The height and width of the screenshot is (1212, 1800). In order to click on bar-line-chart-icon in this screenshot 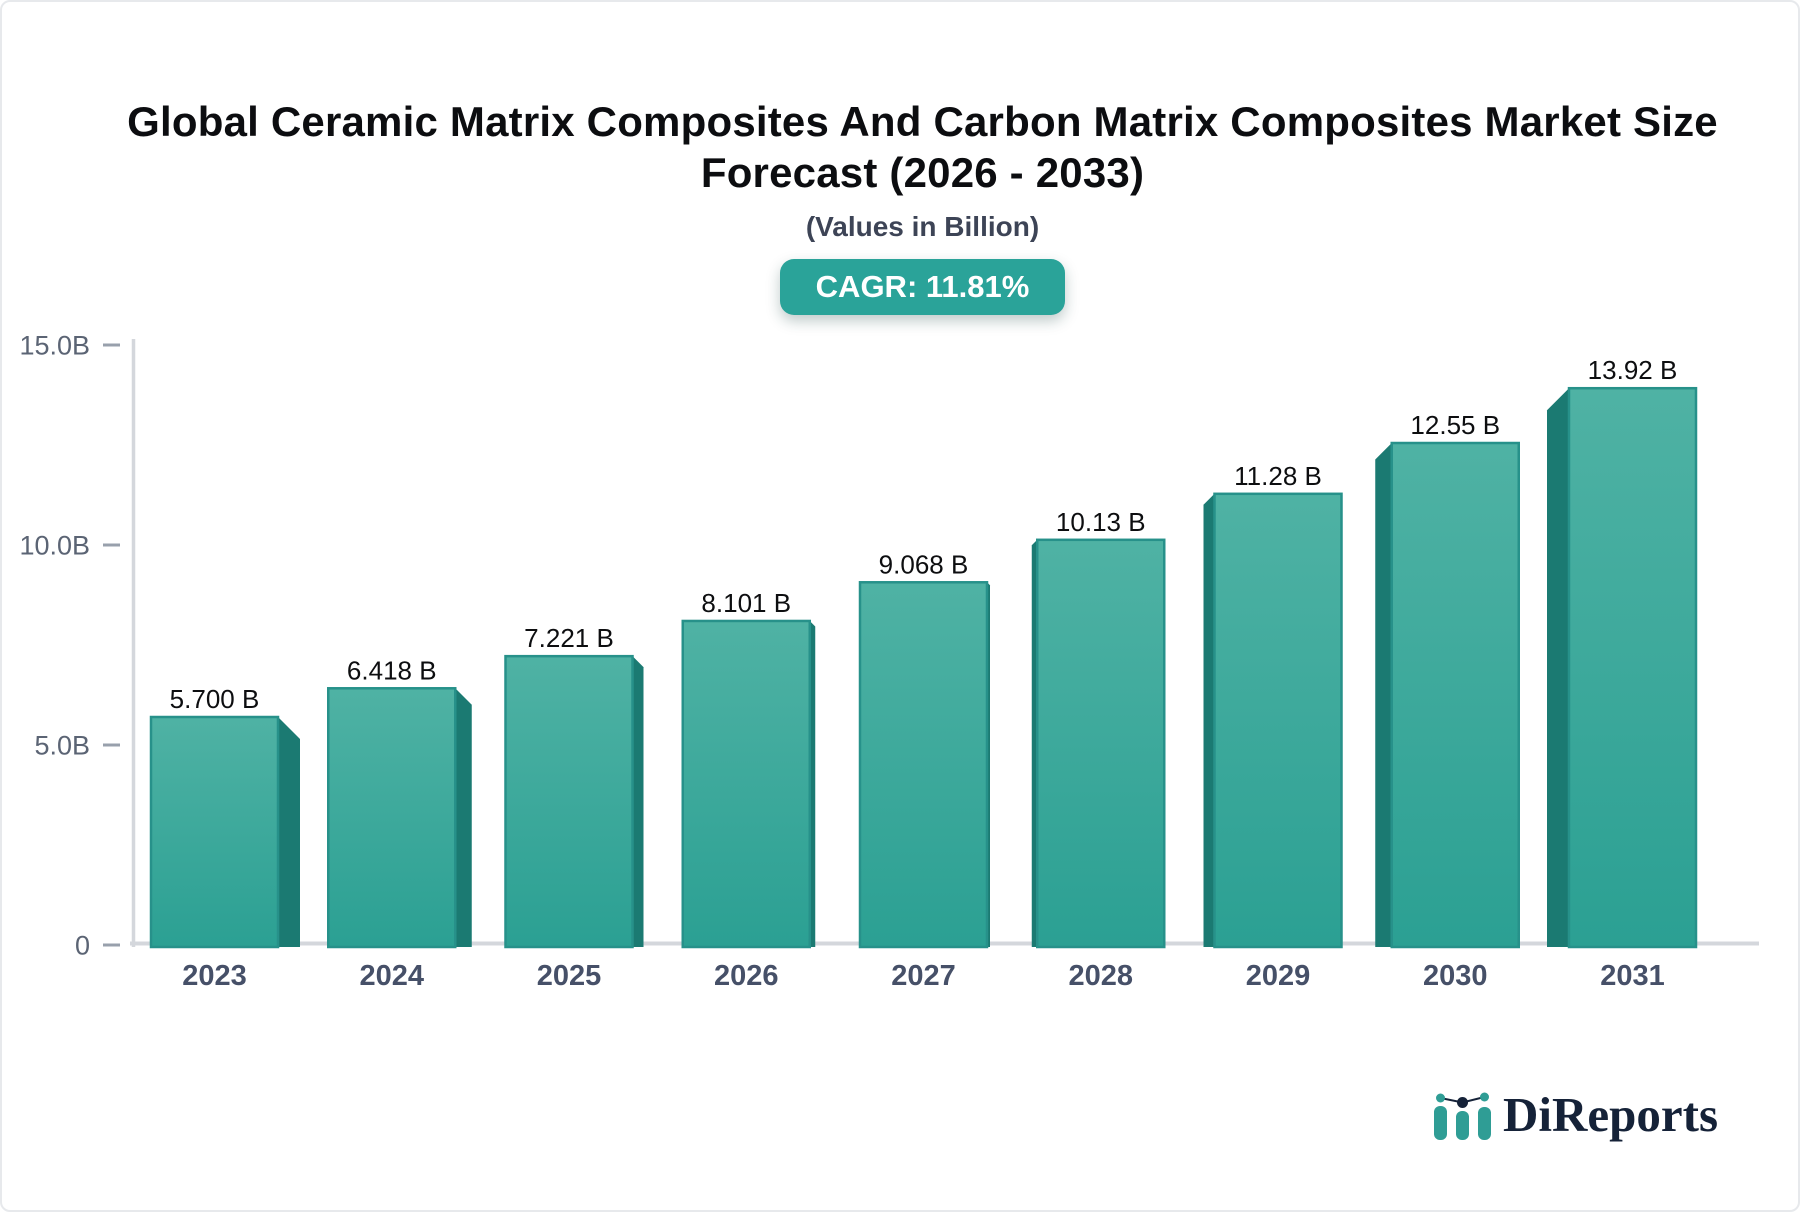, I will do `click(1462, 1116)`.